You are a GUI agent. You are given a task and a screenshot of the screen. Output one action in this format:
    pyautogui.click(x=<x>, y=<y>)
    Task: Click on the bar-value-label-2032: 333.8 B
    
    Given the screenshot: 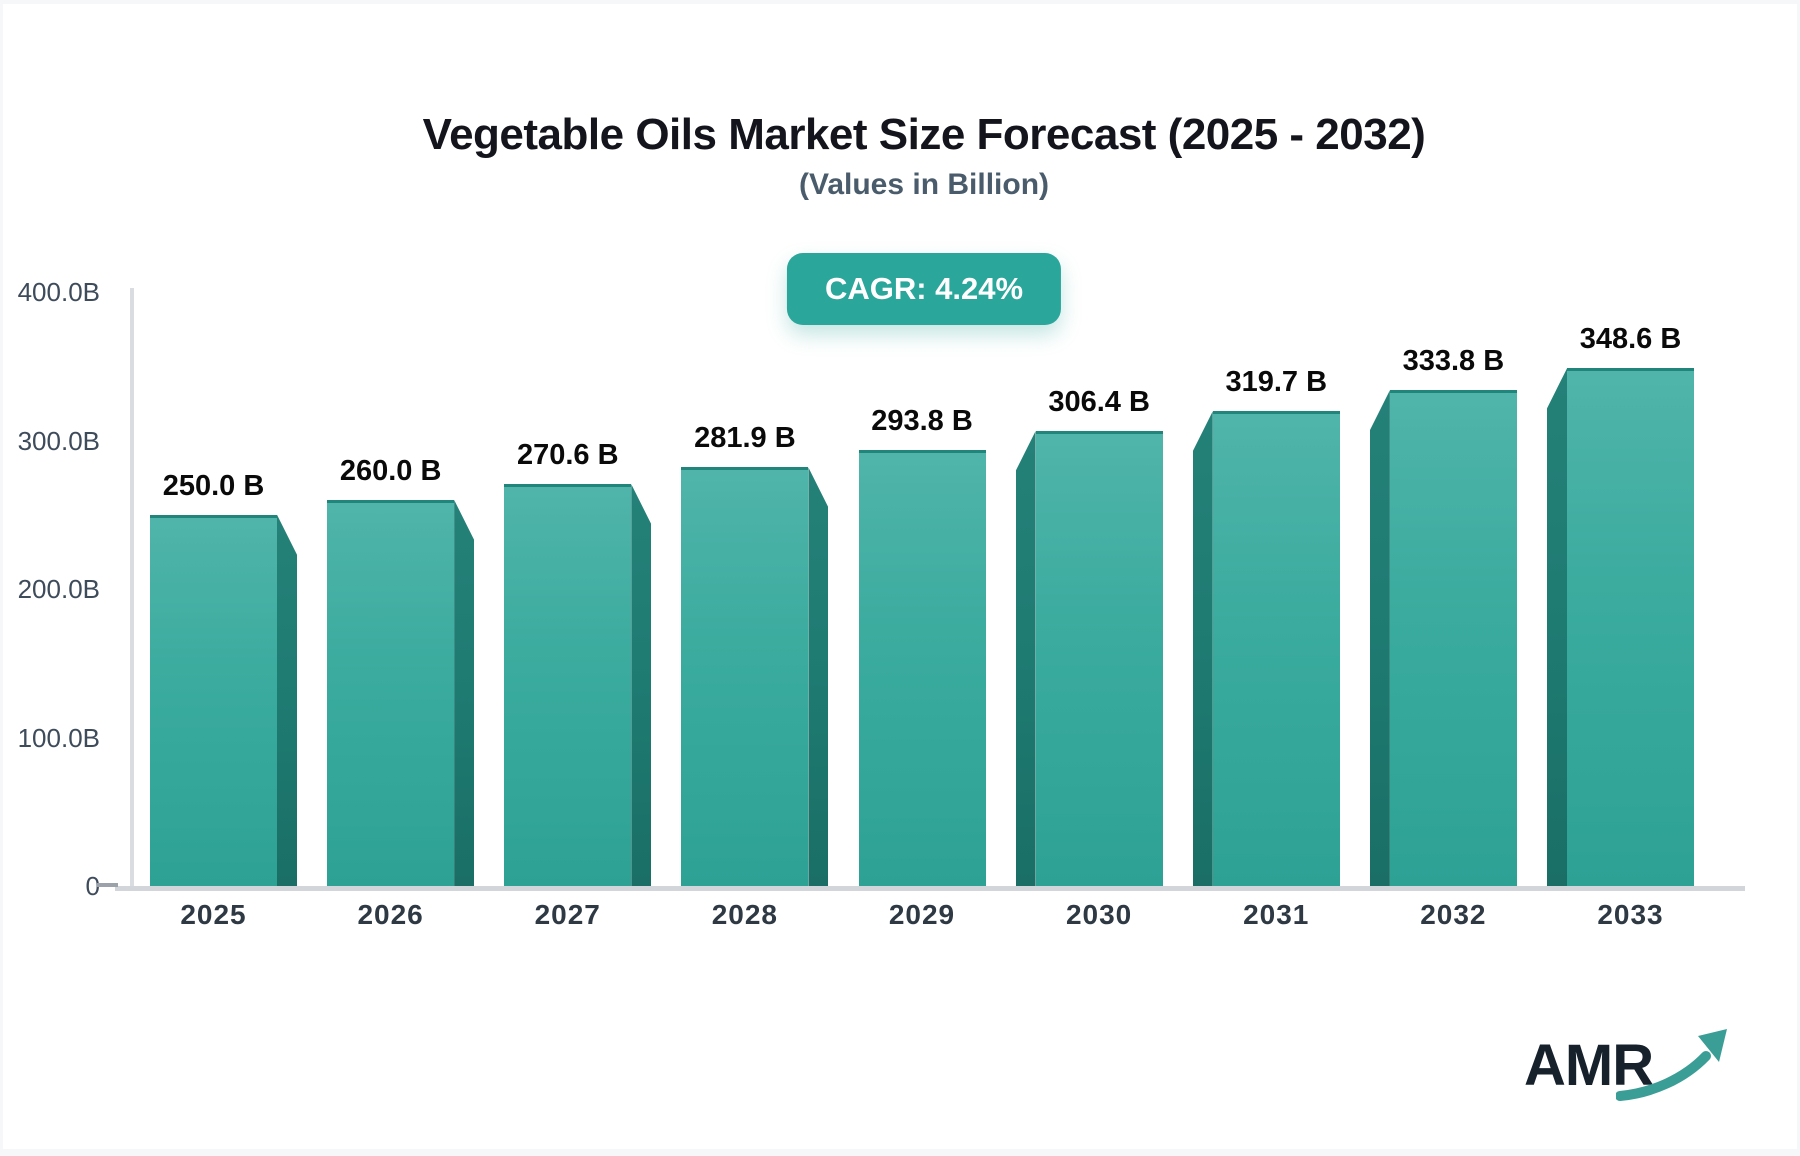 What is the action you would take?
    pyautogui.click(x=1453, y=361)
    